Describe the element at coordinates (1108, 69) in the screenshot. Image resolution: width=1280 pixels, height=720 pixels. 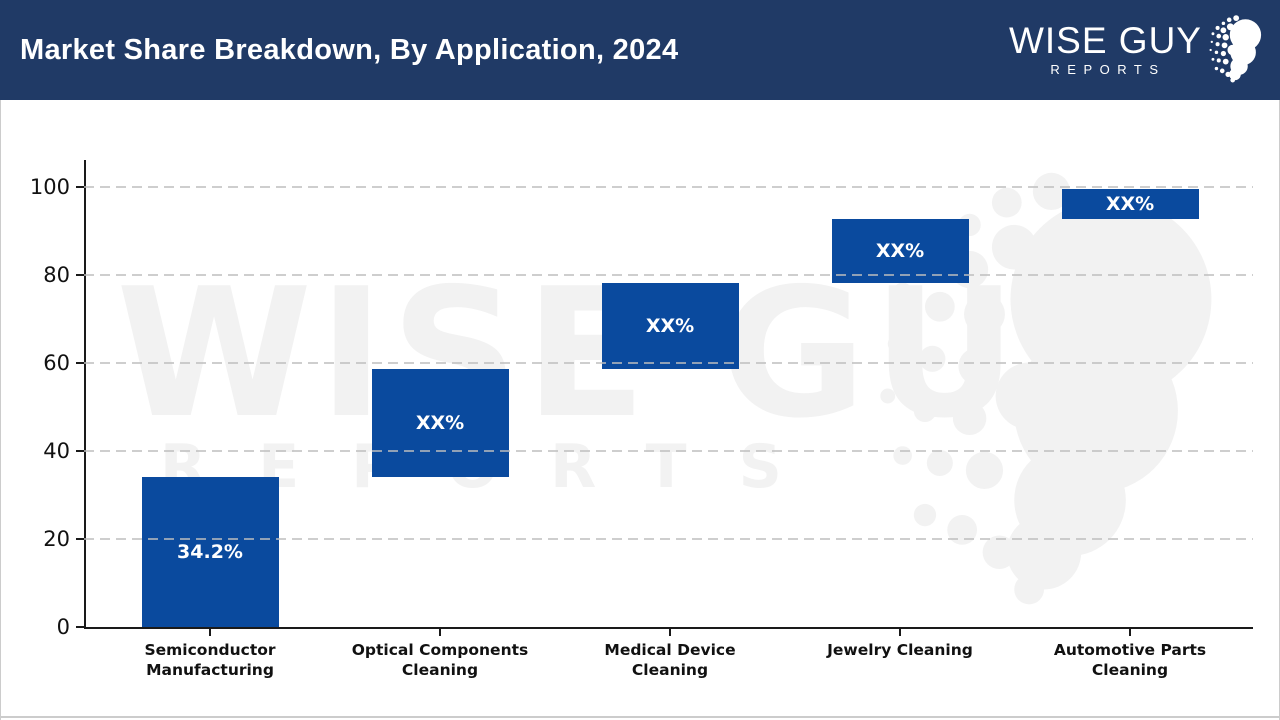
I see `logo-sub-text: REPORTS` at that location.